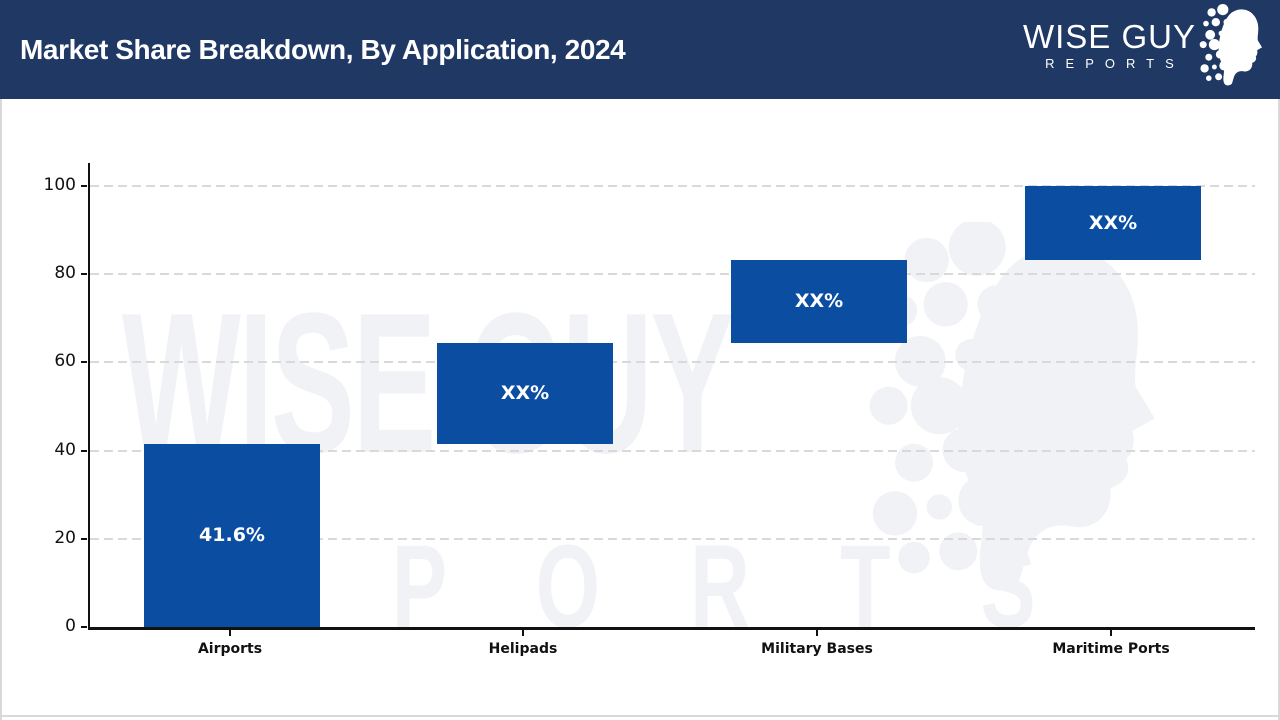 The image size is (1280, 720). What do you see at coordinates (1111, 649) in the screenshot?
I see `category-label-maritime-ports: Maritime Ports` at bounding box center [1111, 649].